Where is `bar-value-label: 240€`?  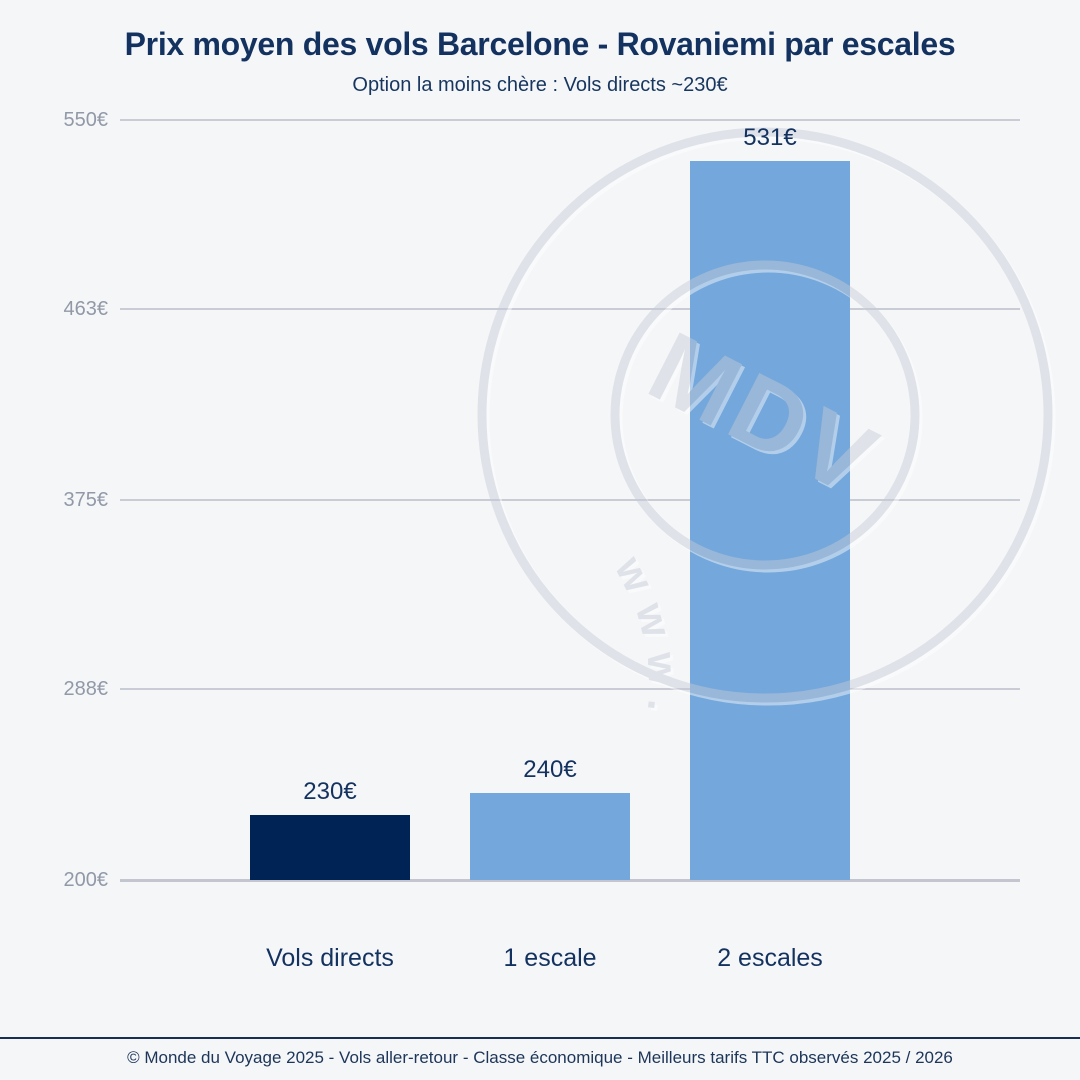
bar-value-label: 240€ is located at coordinates (550, 770).